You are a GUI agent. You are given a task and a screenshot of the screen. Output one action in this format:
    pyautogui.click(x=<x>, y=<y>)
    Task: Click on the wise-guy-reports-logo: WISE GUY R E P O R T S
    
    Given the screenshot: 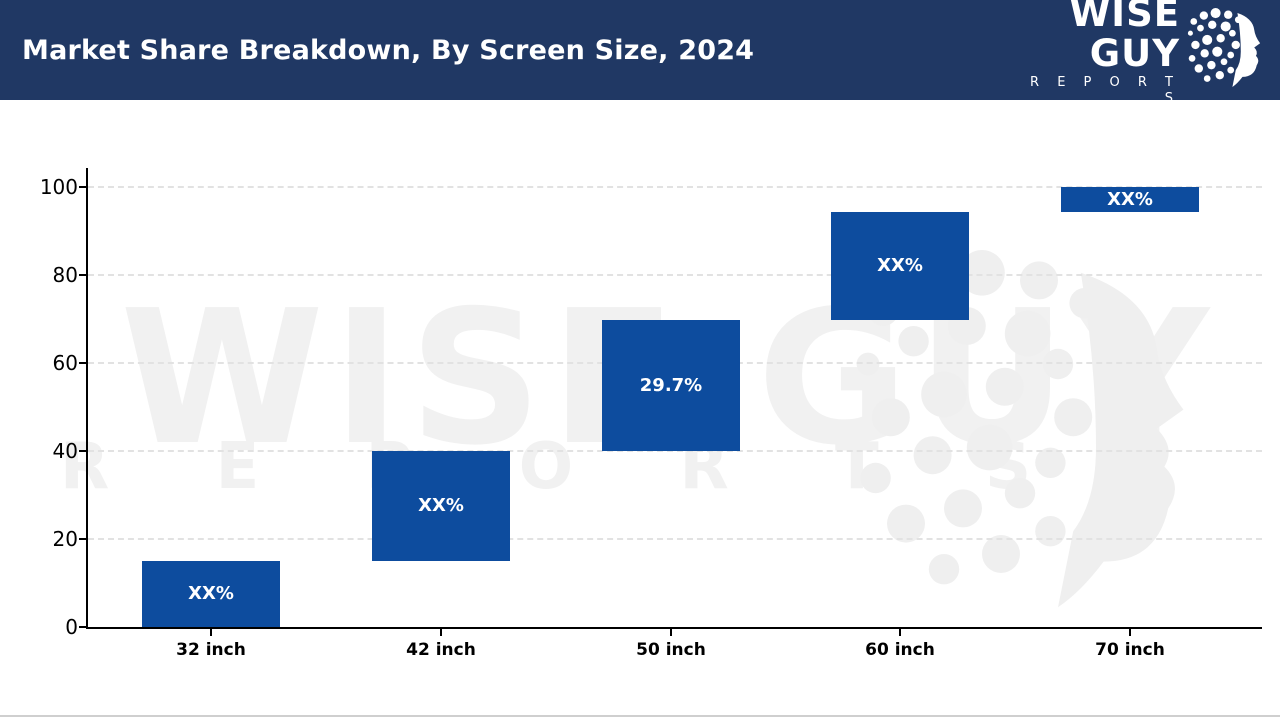 What is the action you would take?
    pyautogui.click(x=1141, y=53)
    